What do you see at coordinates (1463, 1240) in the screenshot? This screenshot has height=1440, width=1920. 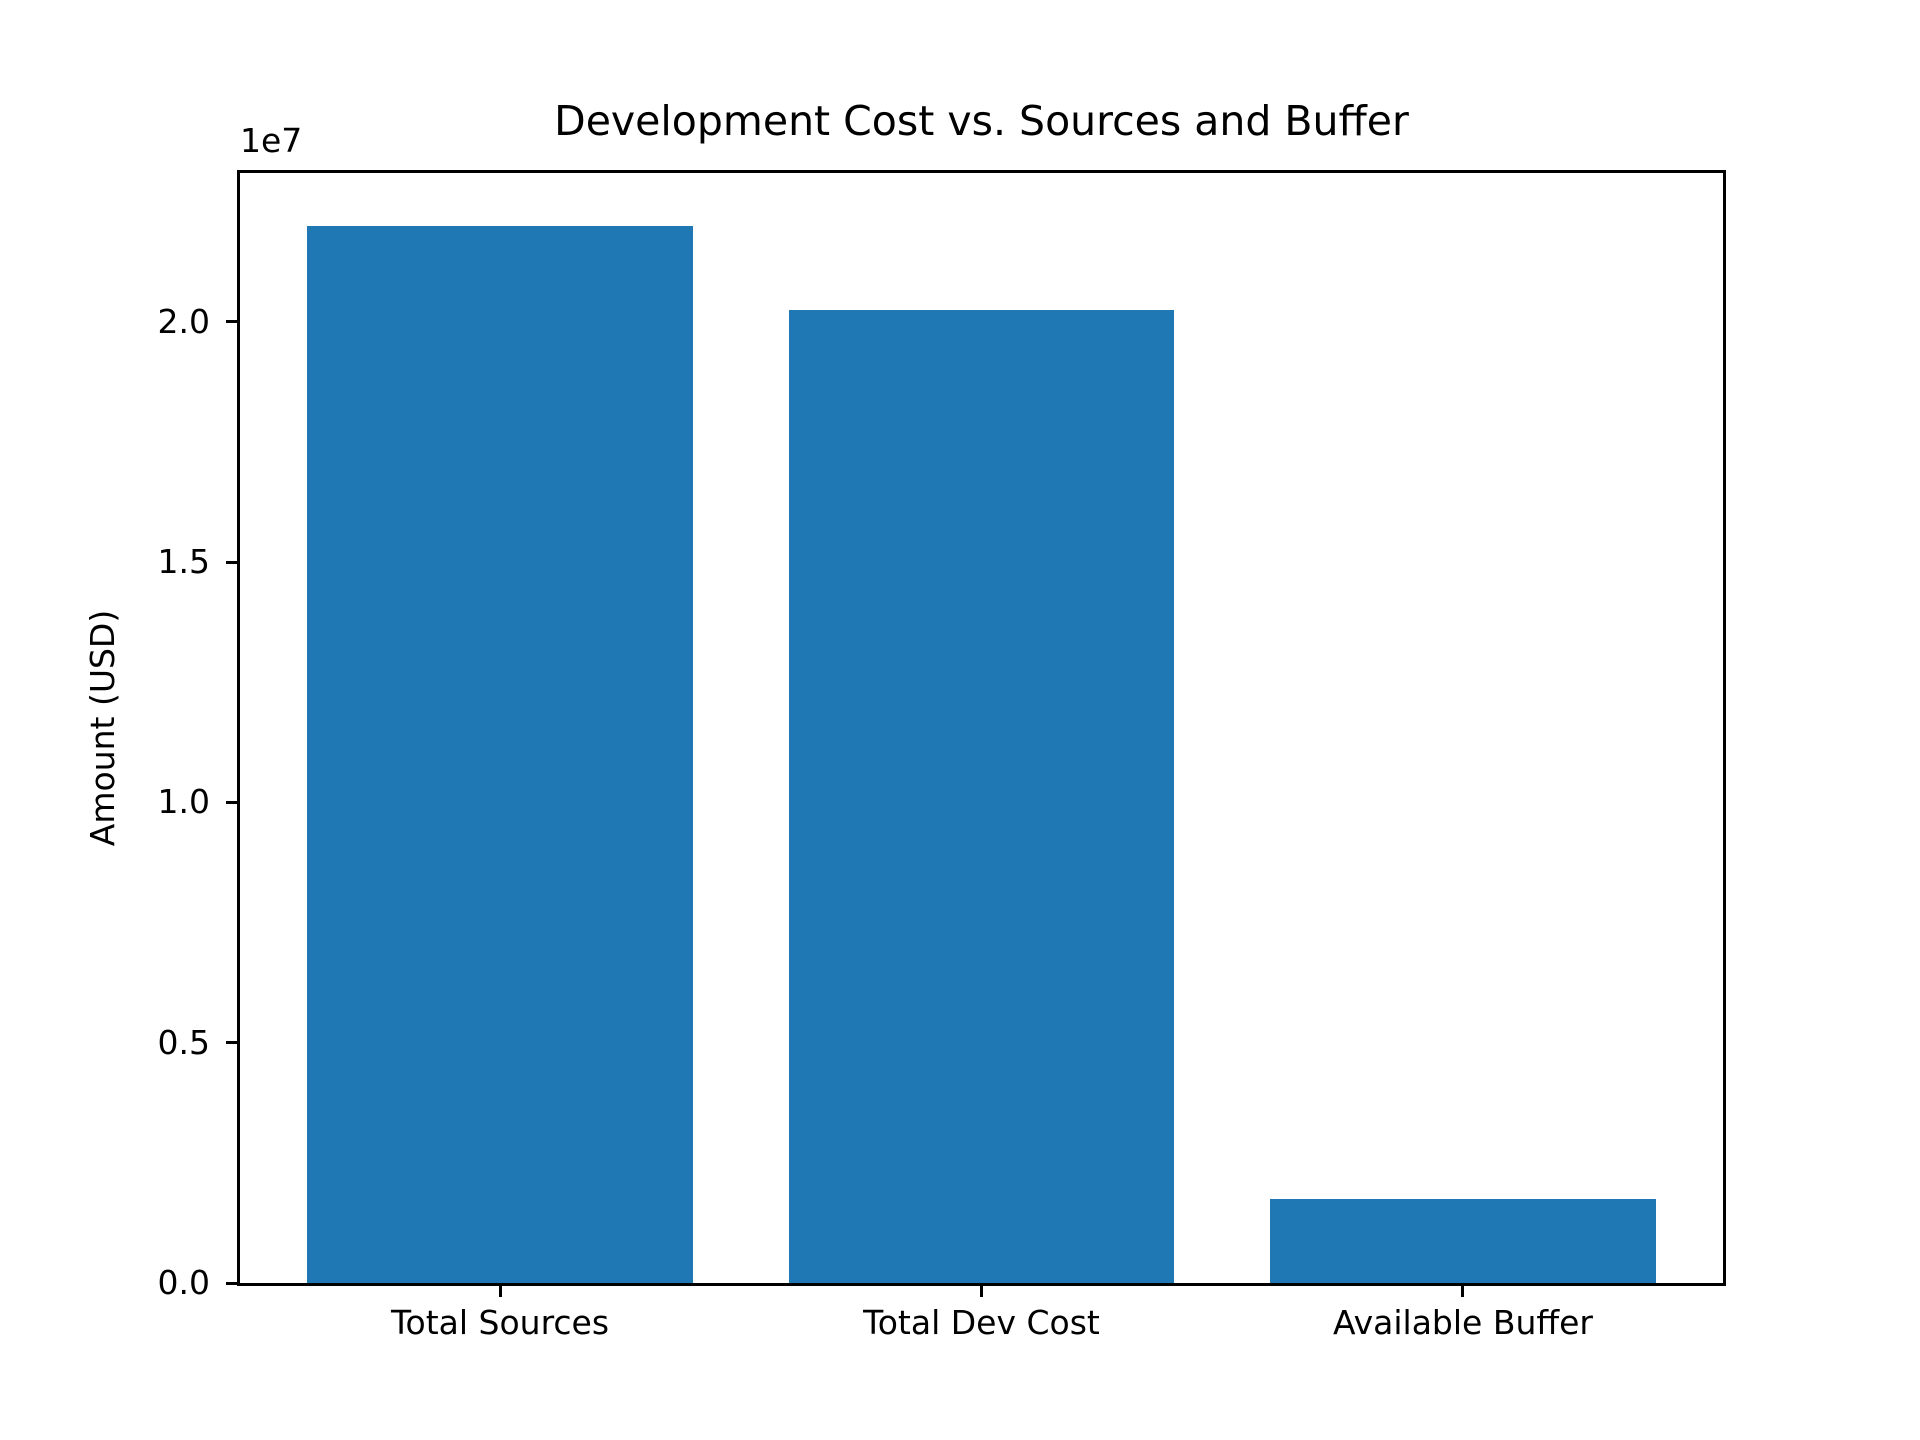 I see `bar-available-buffer` at bounding box center [1463, 1240].